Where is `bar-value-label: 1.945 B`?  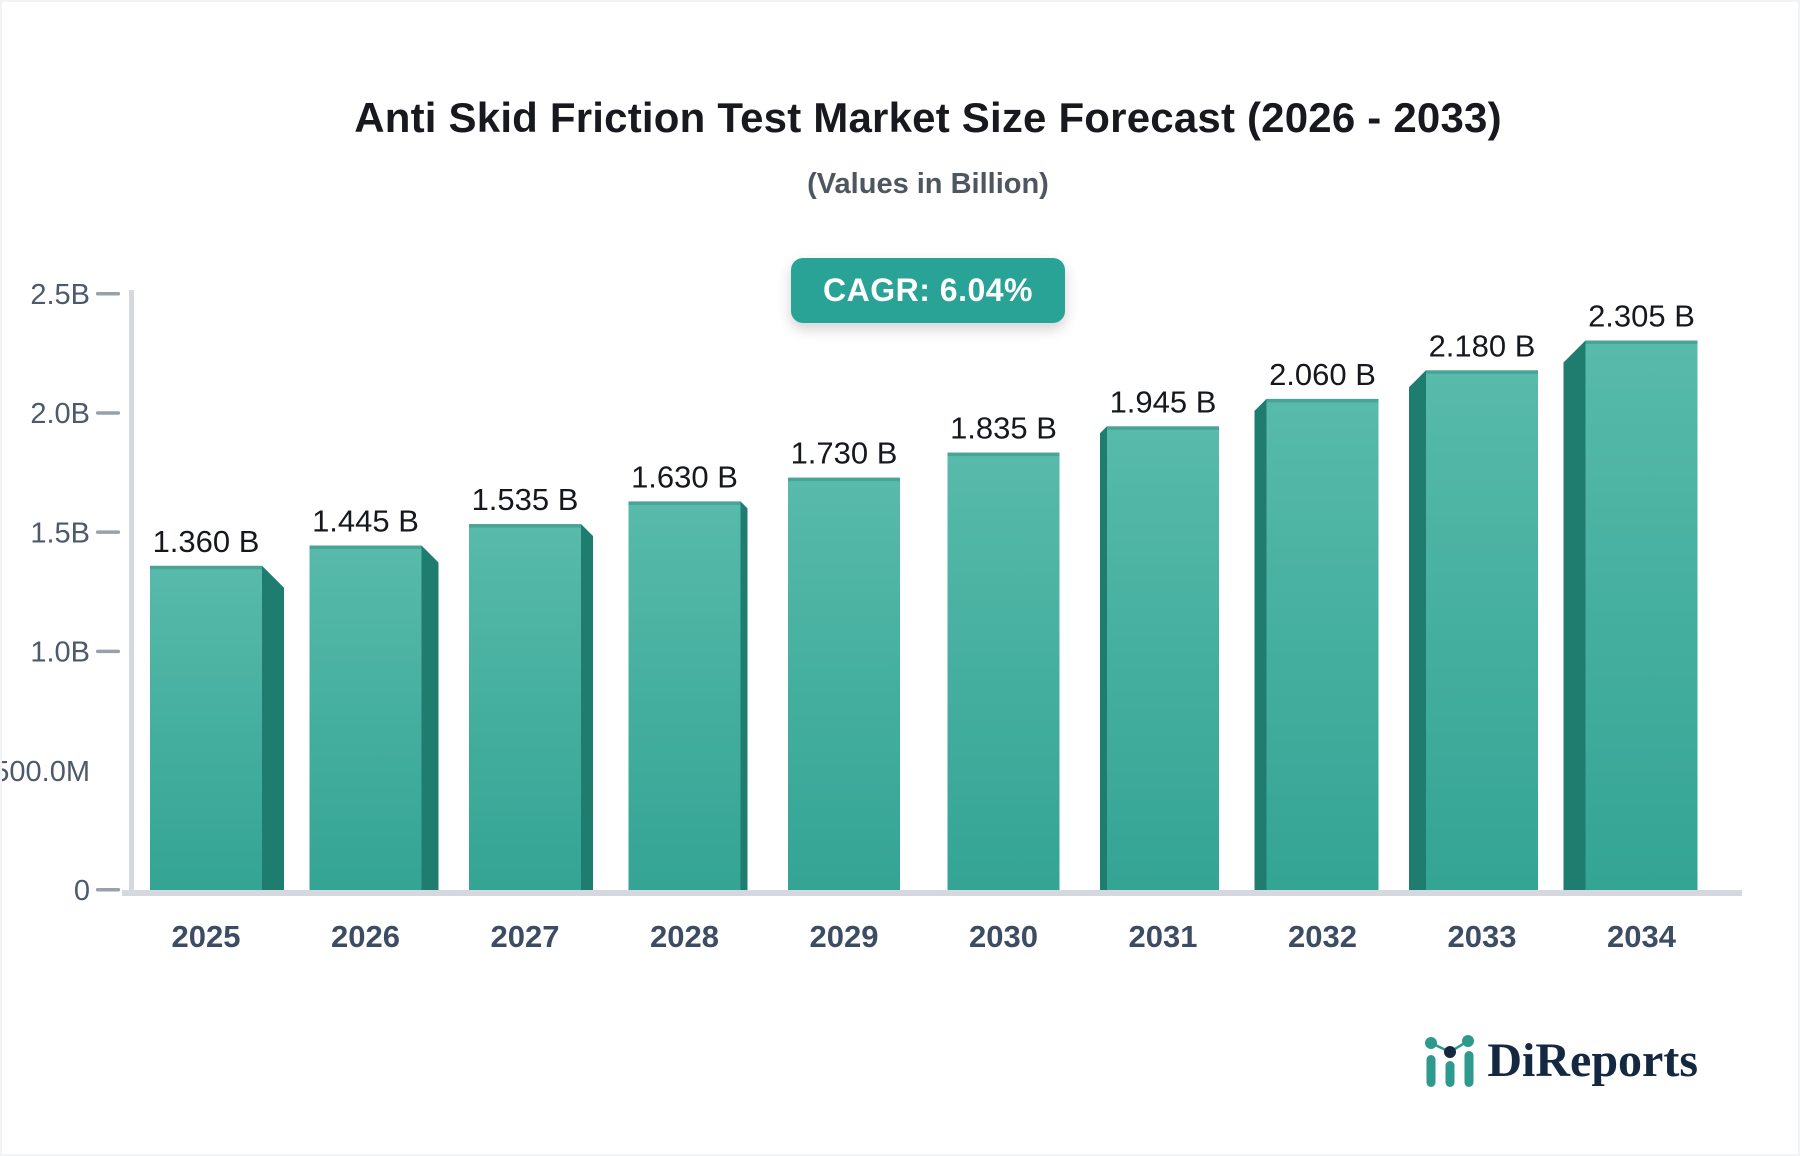
bar-value-label: 1.945 B is located at coordinates (1163, 401).